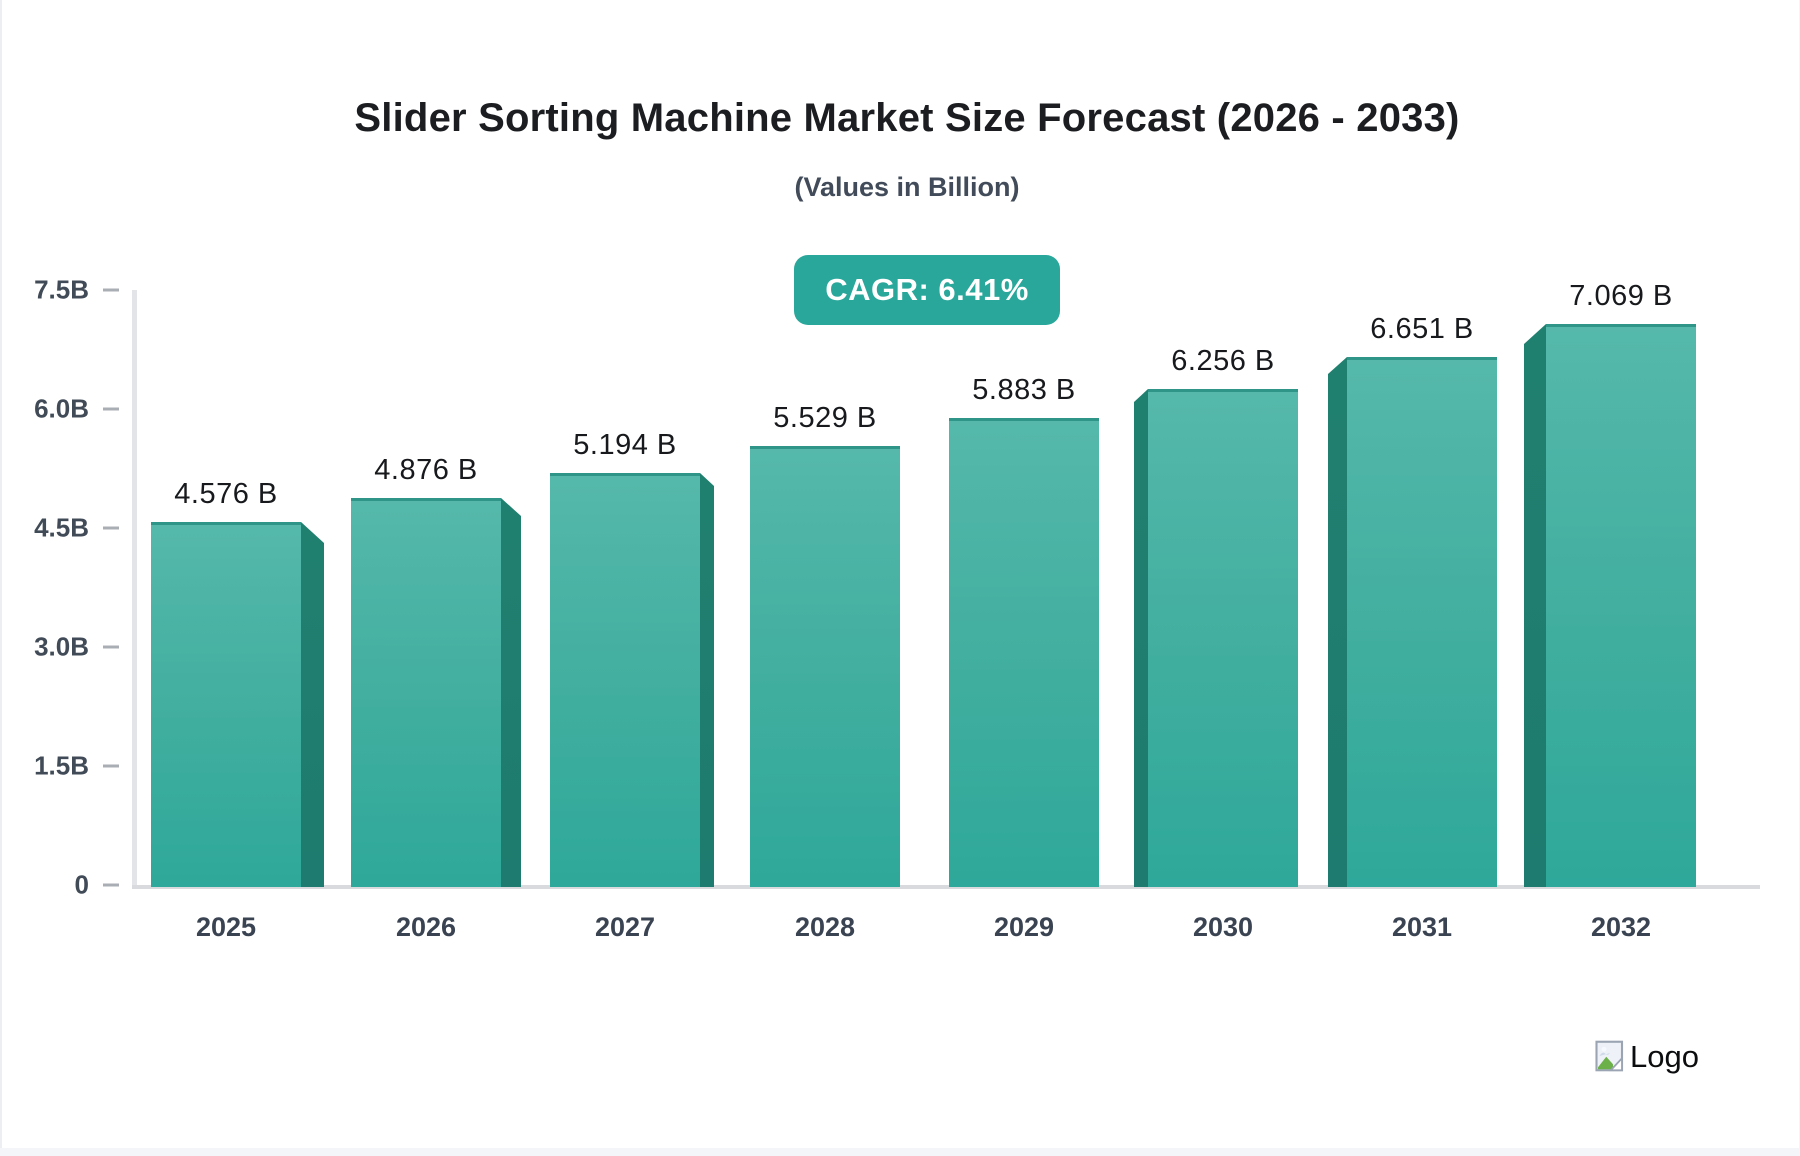 Image resolution: width=1800 pixels, height=1156 pixels. Describe the element at coordinates (825, 927) in the screenshot. I see `x-axis-label: 2028` at that location.